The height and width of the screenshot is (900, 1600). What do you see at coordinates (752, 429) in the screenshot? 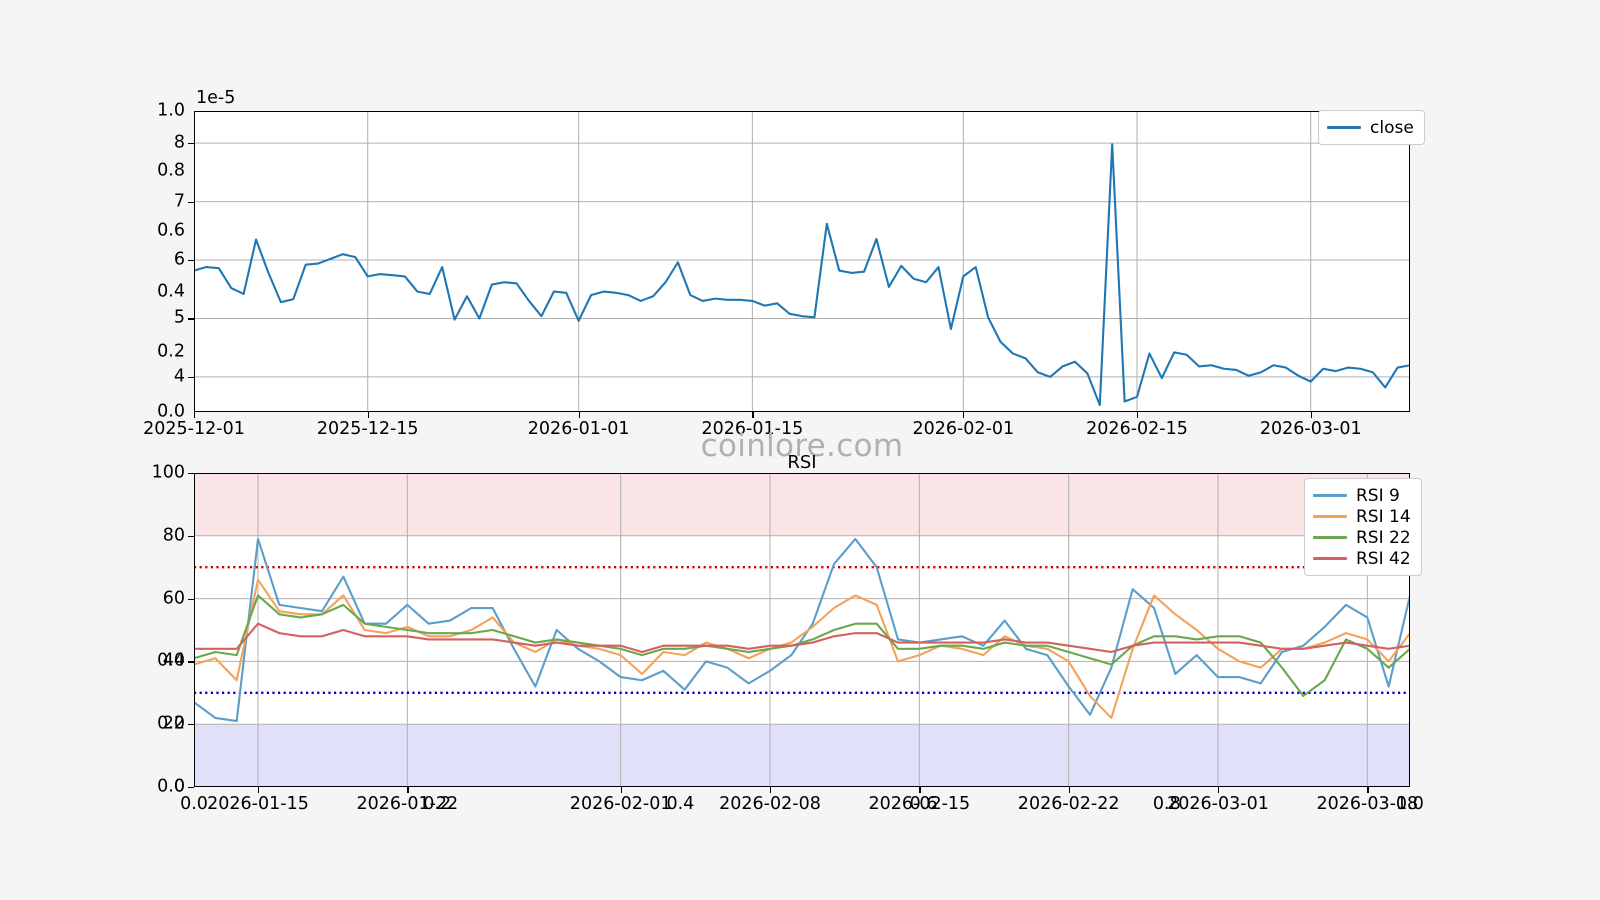
I see `price-xtick-label: 2026-01-15` at bounding box center [752, 429].